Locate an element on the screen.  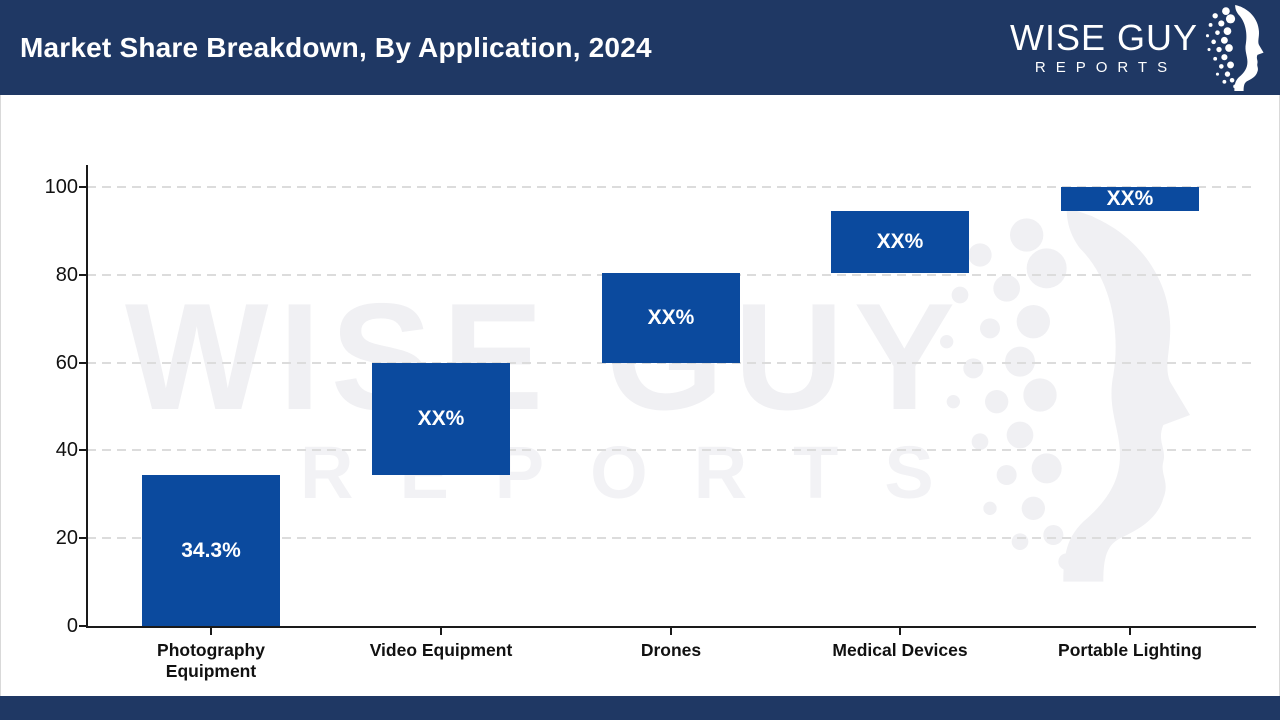
x-category-label-0: Photography Equipment is located at coordinates (211, 660).